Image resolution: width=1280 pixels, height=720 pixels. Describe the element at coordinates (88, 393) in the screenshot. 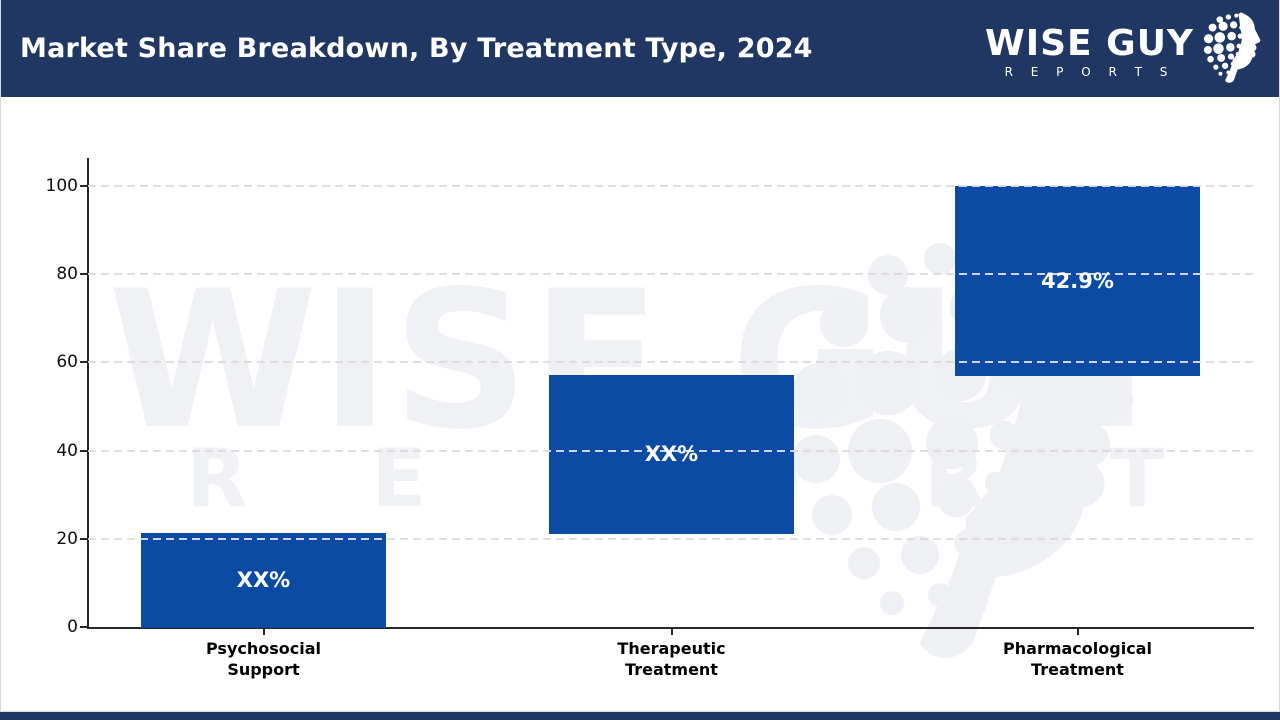

I see `y-axis` at that location.